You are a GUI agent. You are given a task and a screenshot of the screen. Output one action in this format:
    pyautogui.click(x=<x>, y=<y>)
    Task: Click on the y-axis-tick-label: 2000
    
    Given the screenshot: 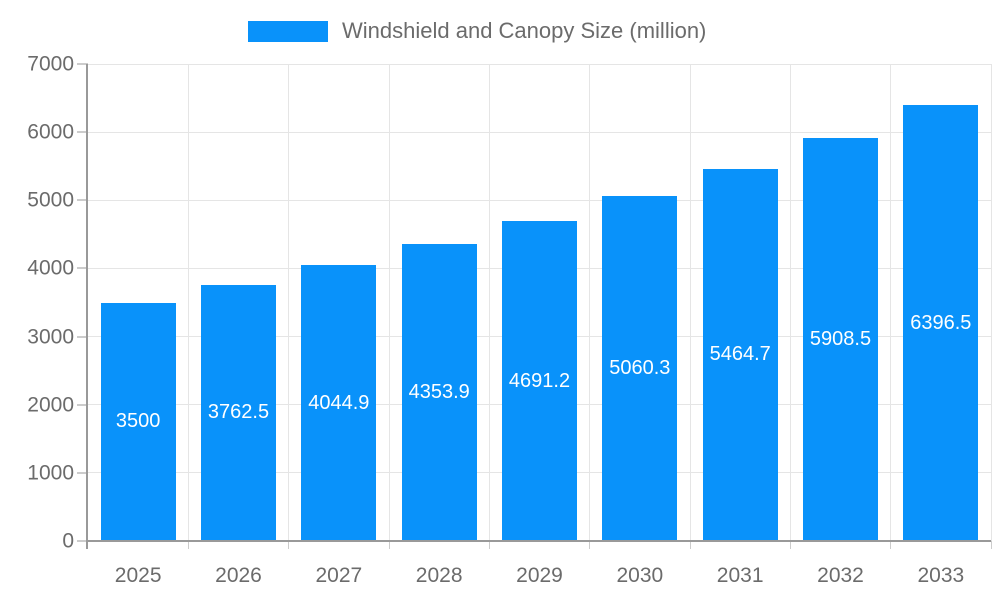 What is the action you would take?
    pyautogui.click(x=50, y=405)
    